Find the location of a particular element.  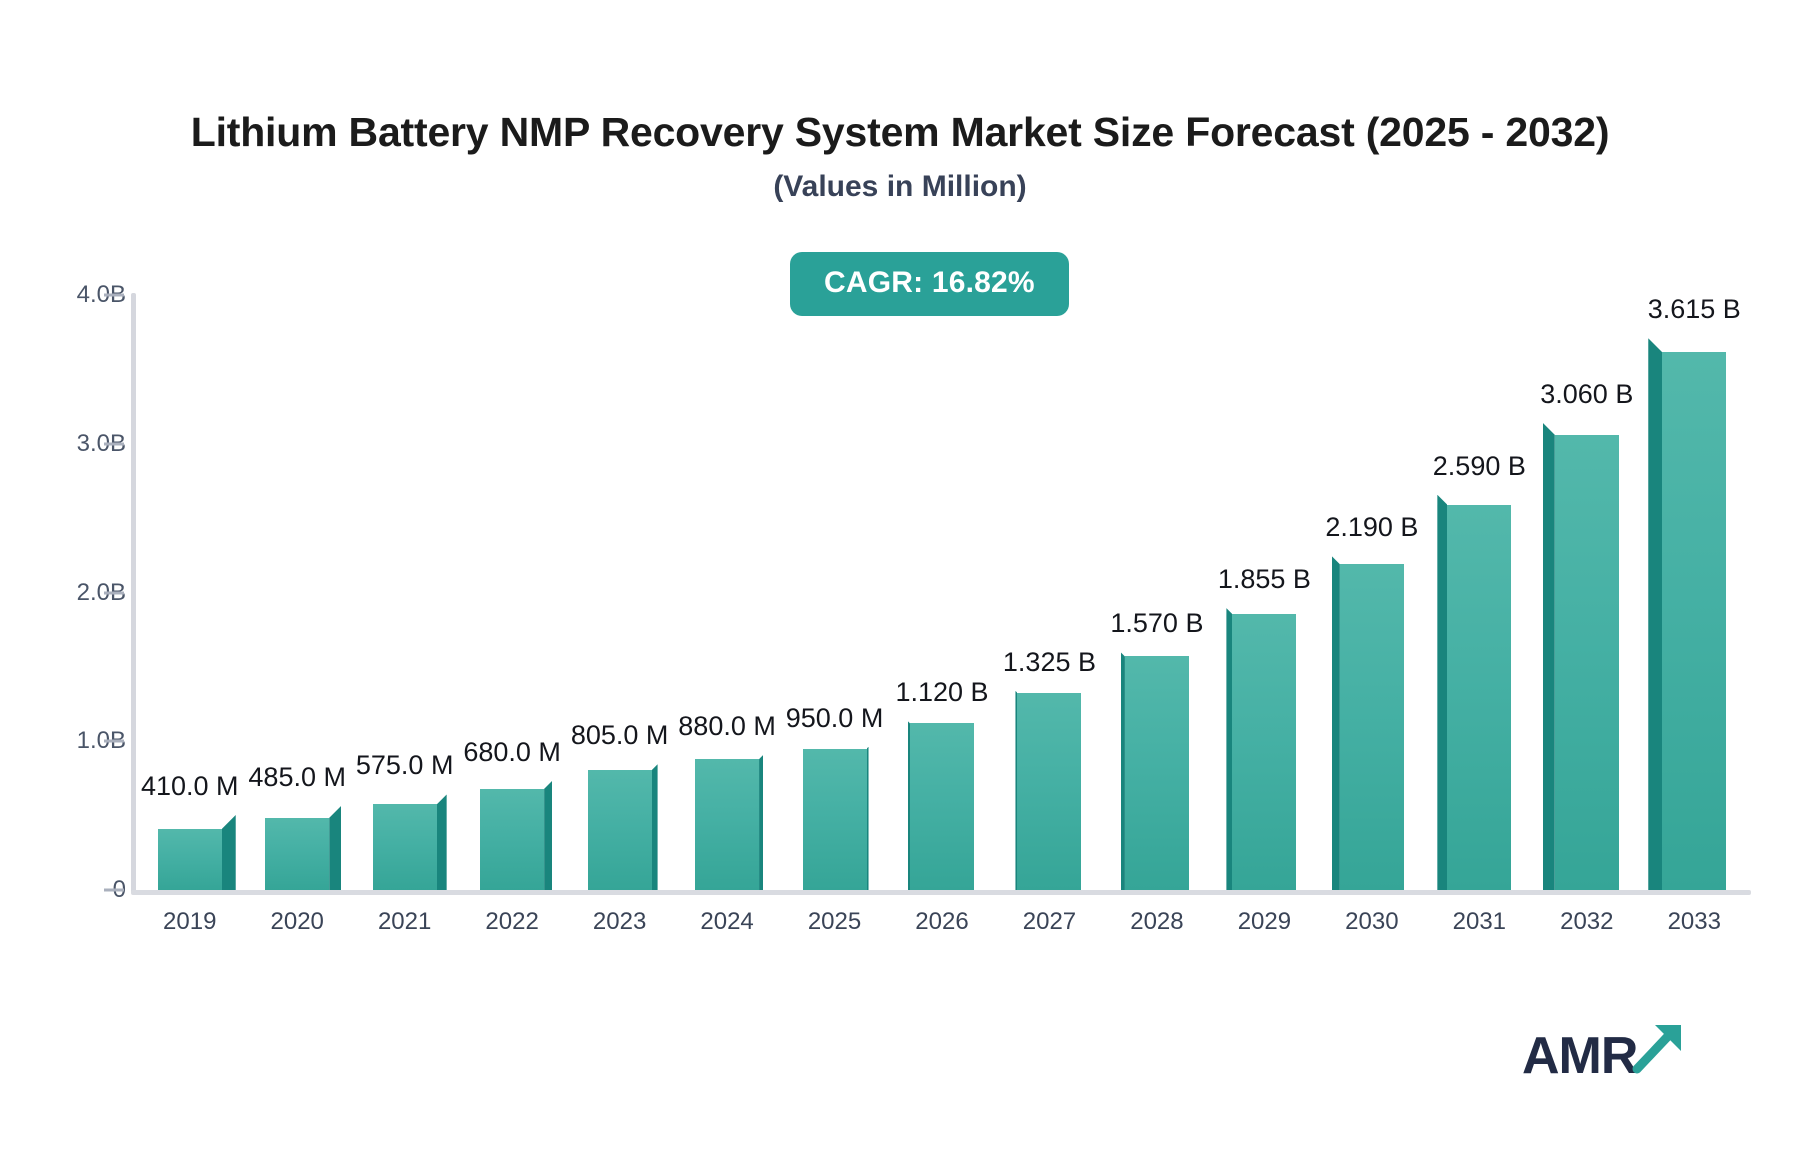

amr-logo: AMR is located at coordinates (1605, 1054).